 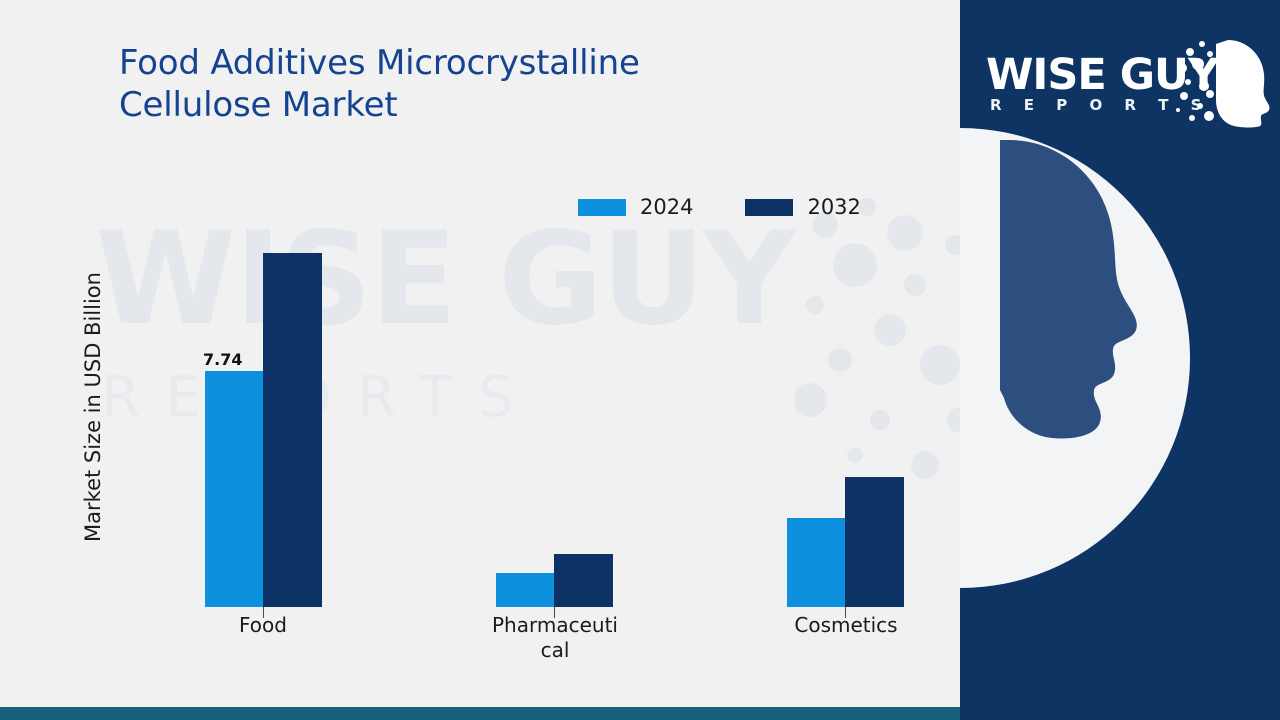 What do you see at coordinates (234, 489) in the screenshot?
I see `bar-food-2024` at bounding box center [234, 489].